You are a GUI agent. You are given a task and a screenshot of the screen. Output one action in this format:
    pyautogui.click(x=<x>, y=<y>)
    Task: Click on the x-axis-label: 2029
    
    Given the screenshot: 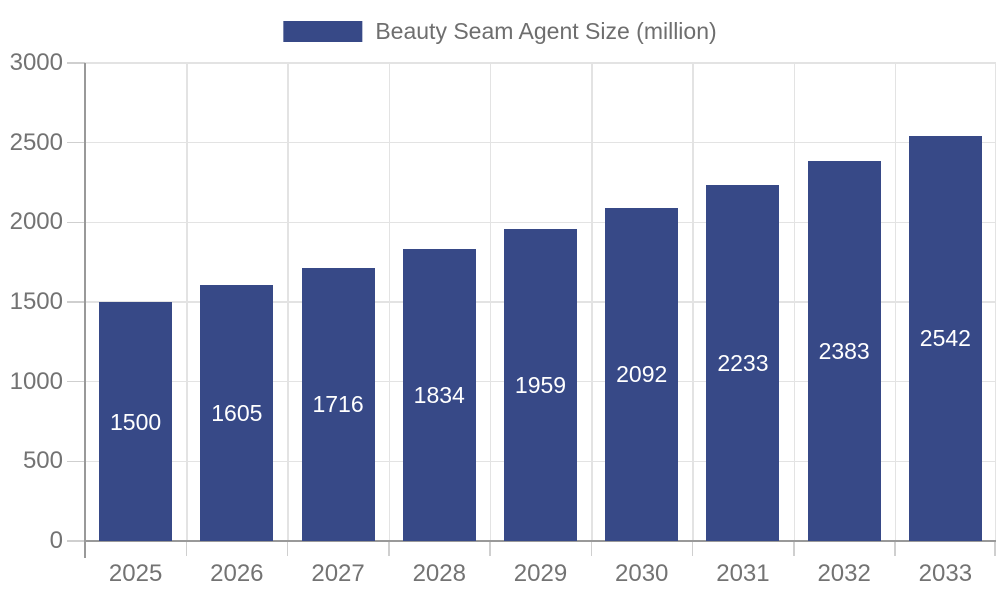 What is the action you would take?
    pyautogui.click(x=540, y=573)
    